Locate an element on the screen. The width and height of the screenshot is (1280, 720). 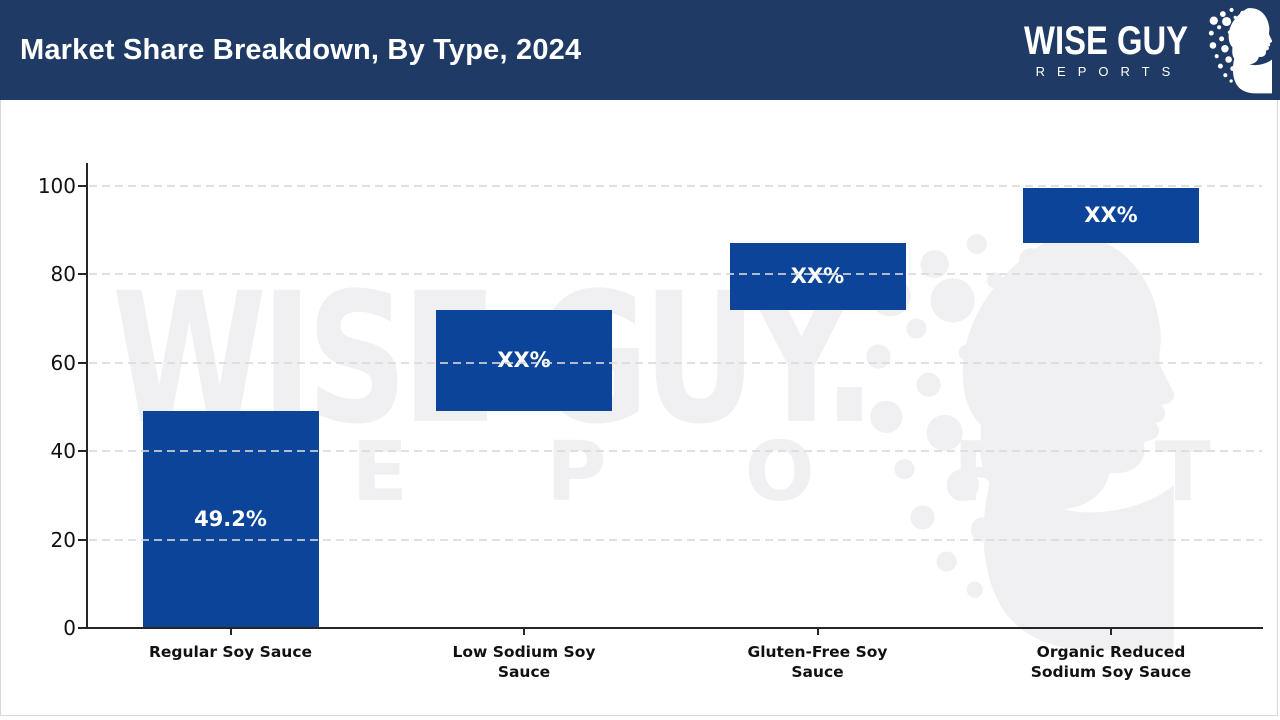
page-title: Market Share Breakdown, By Type, 2024 is located at coordinates (301, 49).